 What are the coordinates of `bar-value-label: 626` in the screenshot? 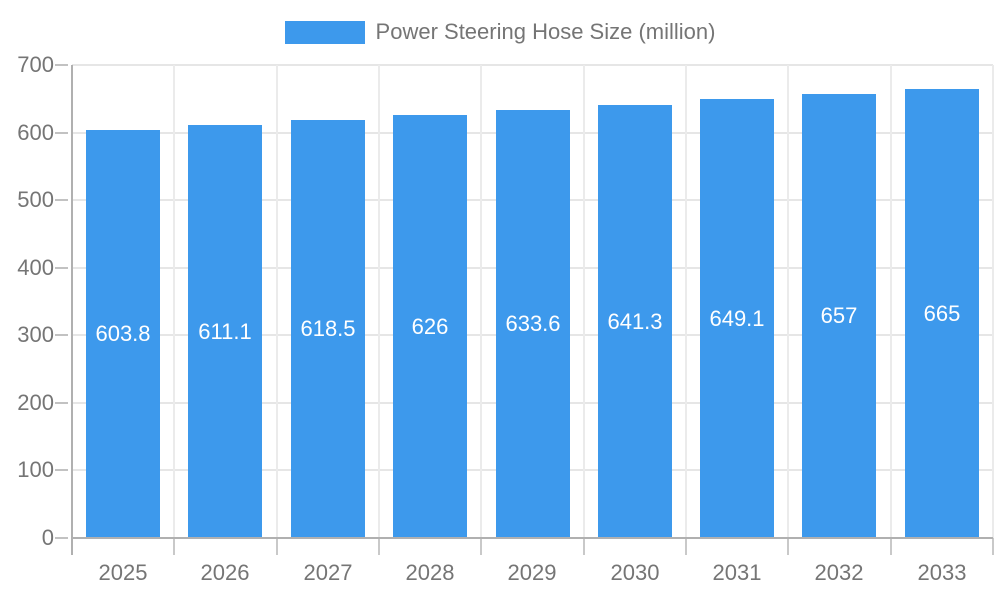 It's located at (430, 326).